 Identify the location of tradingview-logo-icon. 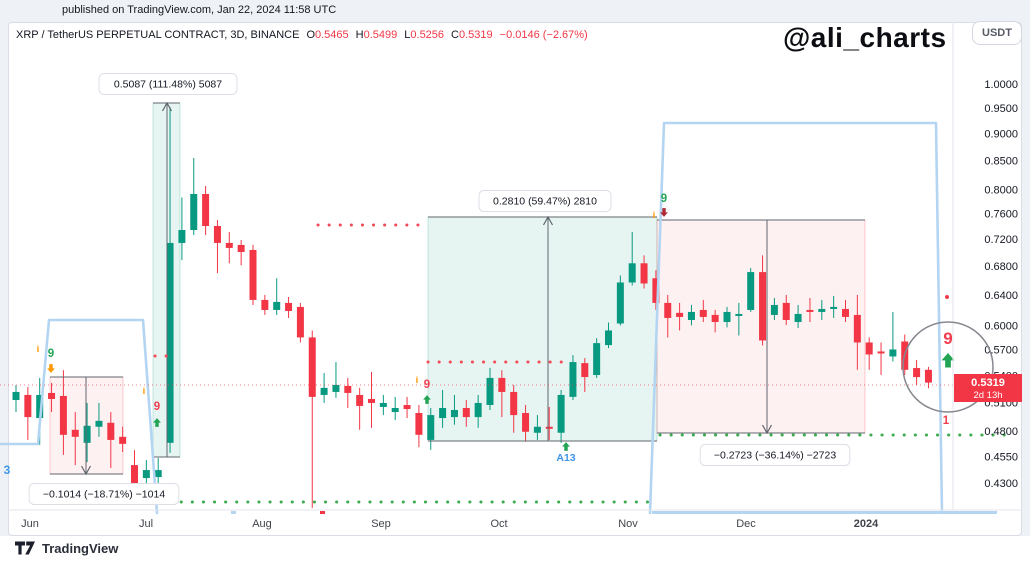
(25, 548).